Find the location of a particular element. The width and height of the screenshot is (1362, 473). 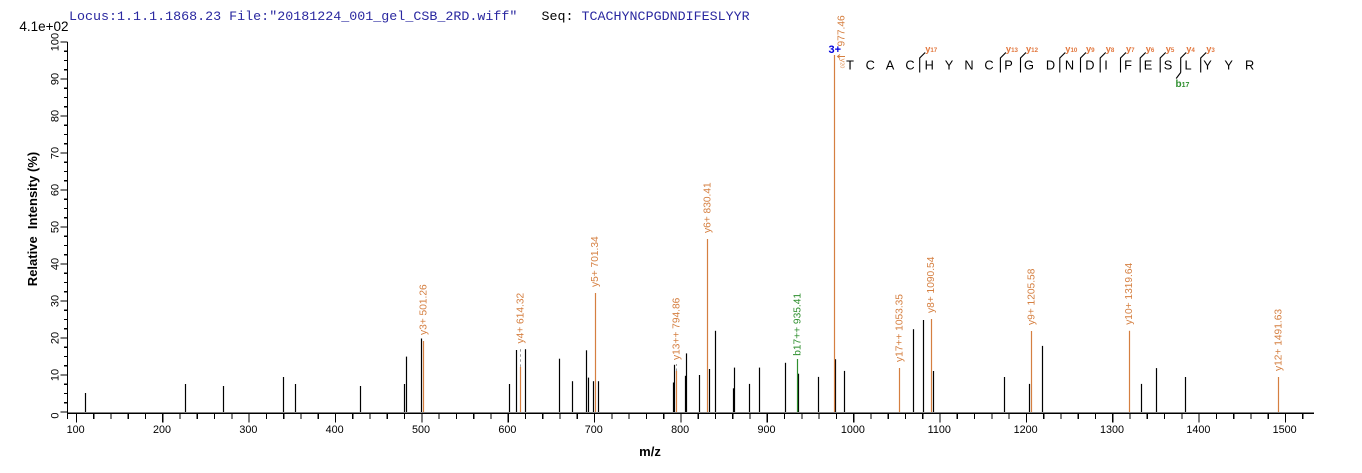

svg-text: 500 is located at coordinates (421, 430).